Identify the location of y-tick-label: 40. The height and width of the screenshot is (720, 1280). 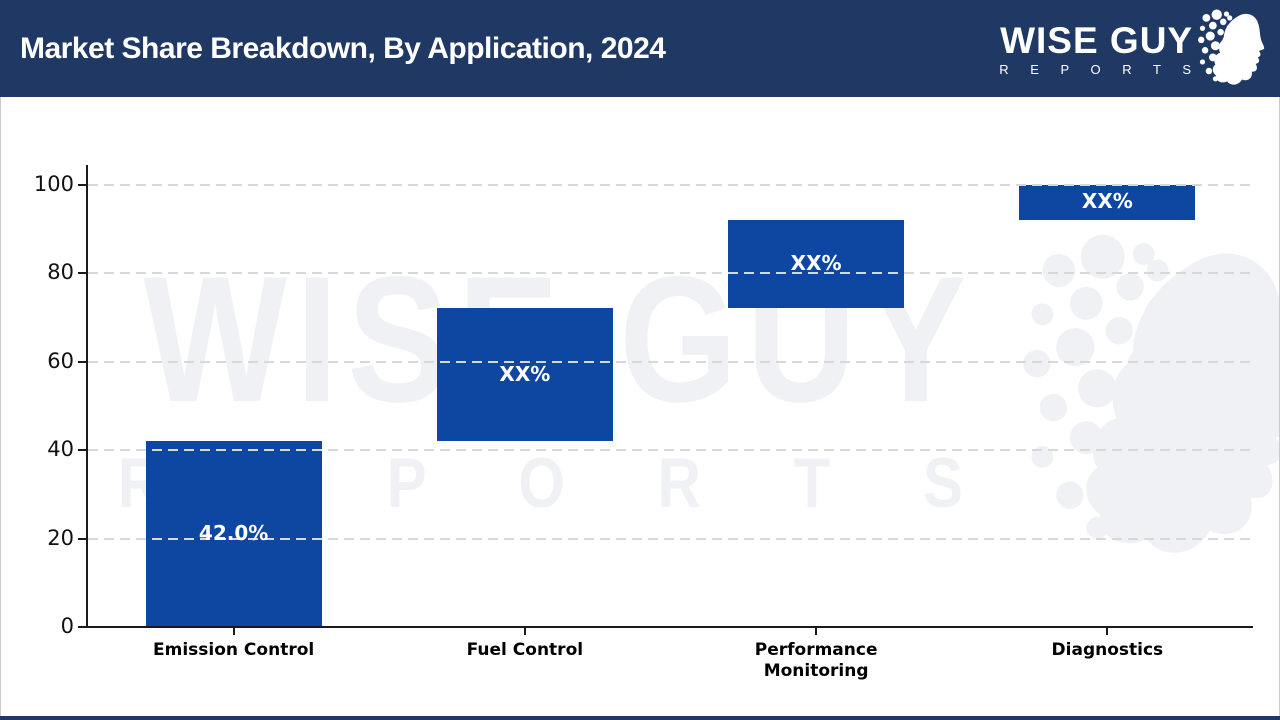
(60, 449).